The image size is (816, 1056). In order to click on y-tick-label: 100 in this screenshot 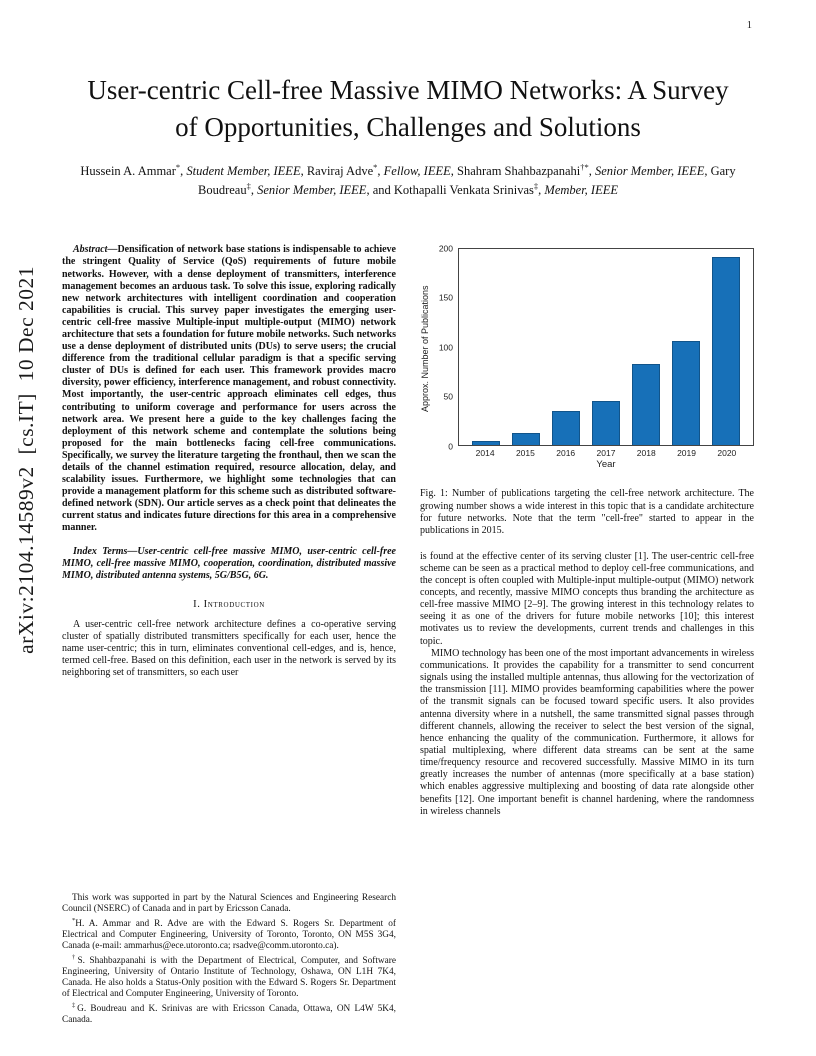, I will do `click(445, 347)`.